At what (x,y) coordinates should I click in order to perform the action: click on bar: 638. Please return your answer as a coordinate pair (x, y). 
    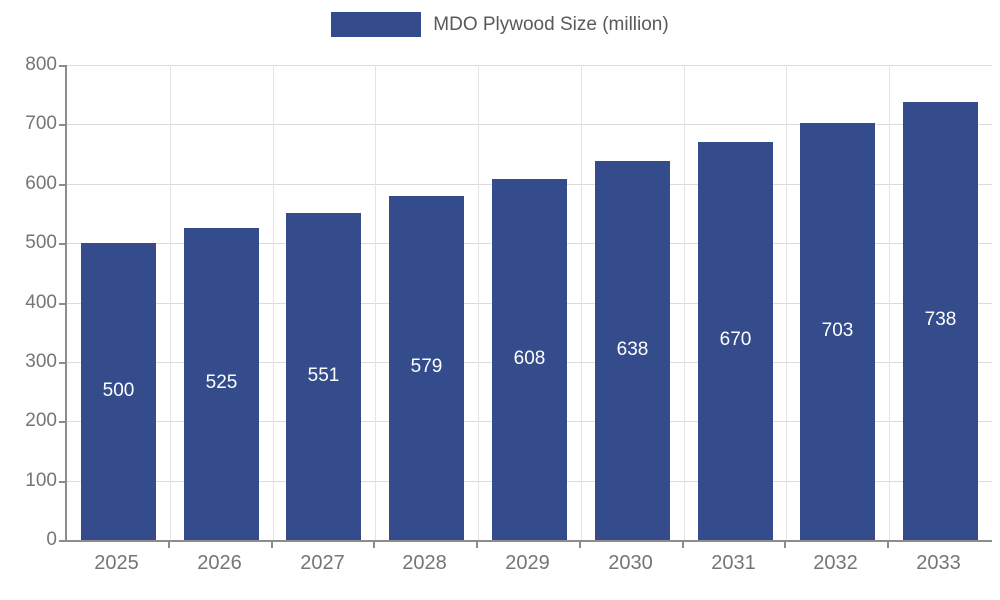
    Looking at the image, I should click on (632, 350).